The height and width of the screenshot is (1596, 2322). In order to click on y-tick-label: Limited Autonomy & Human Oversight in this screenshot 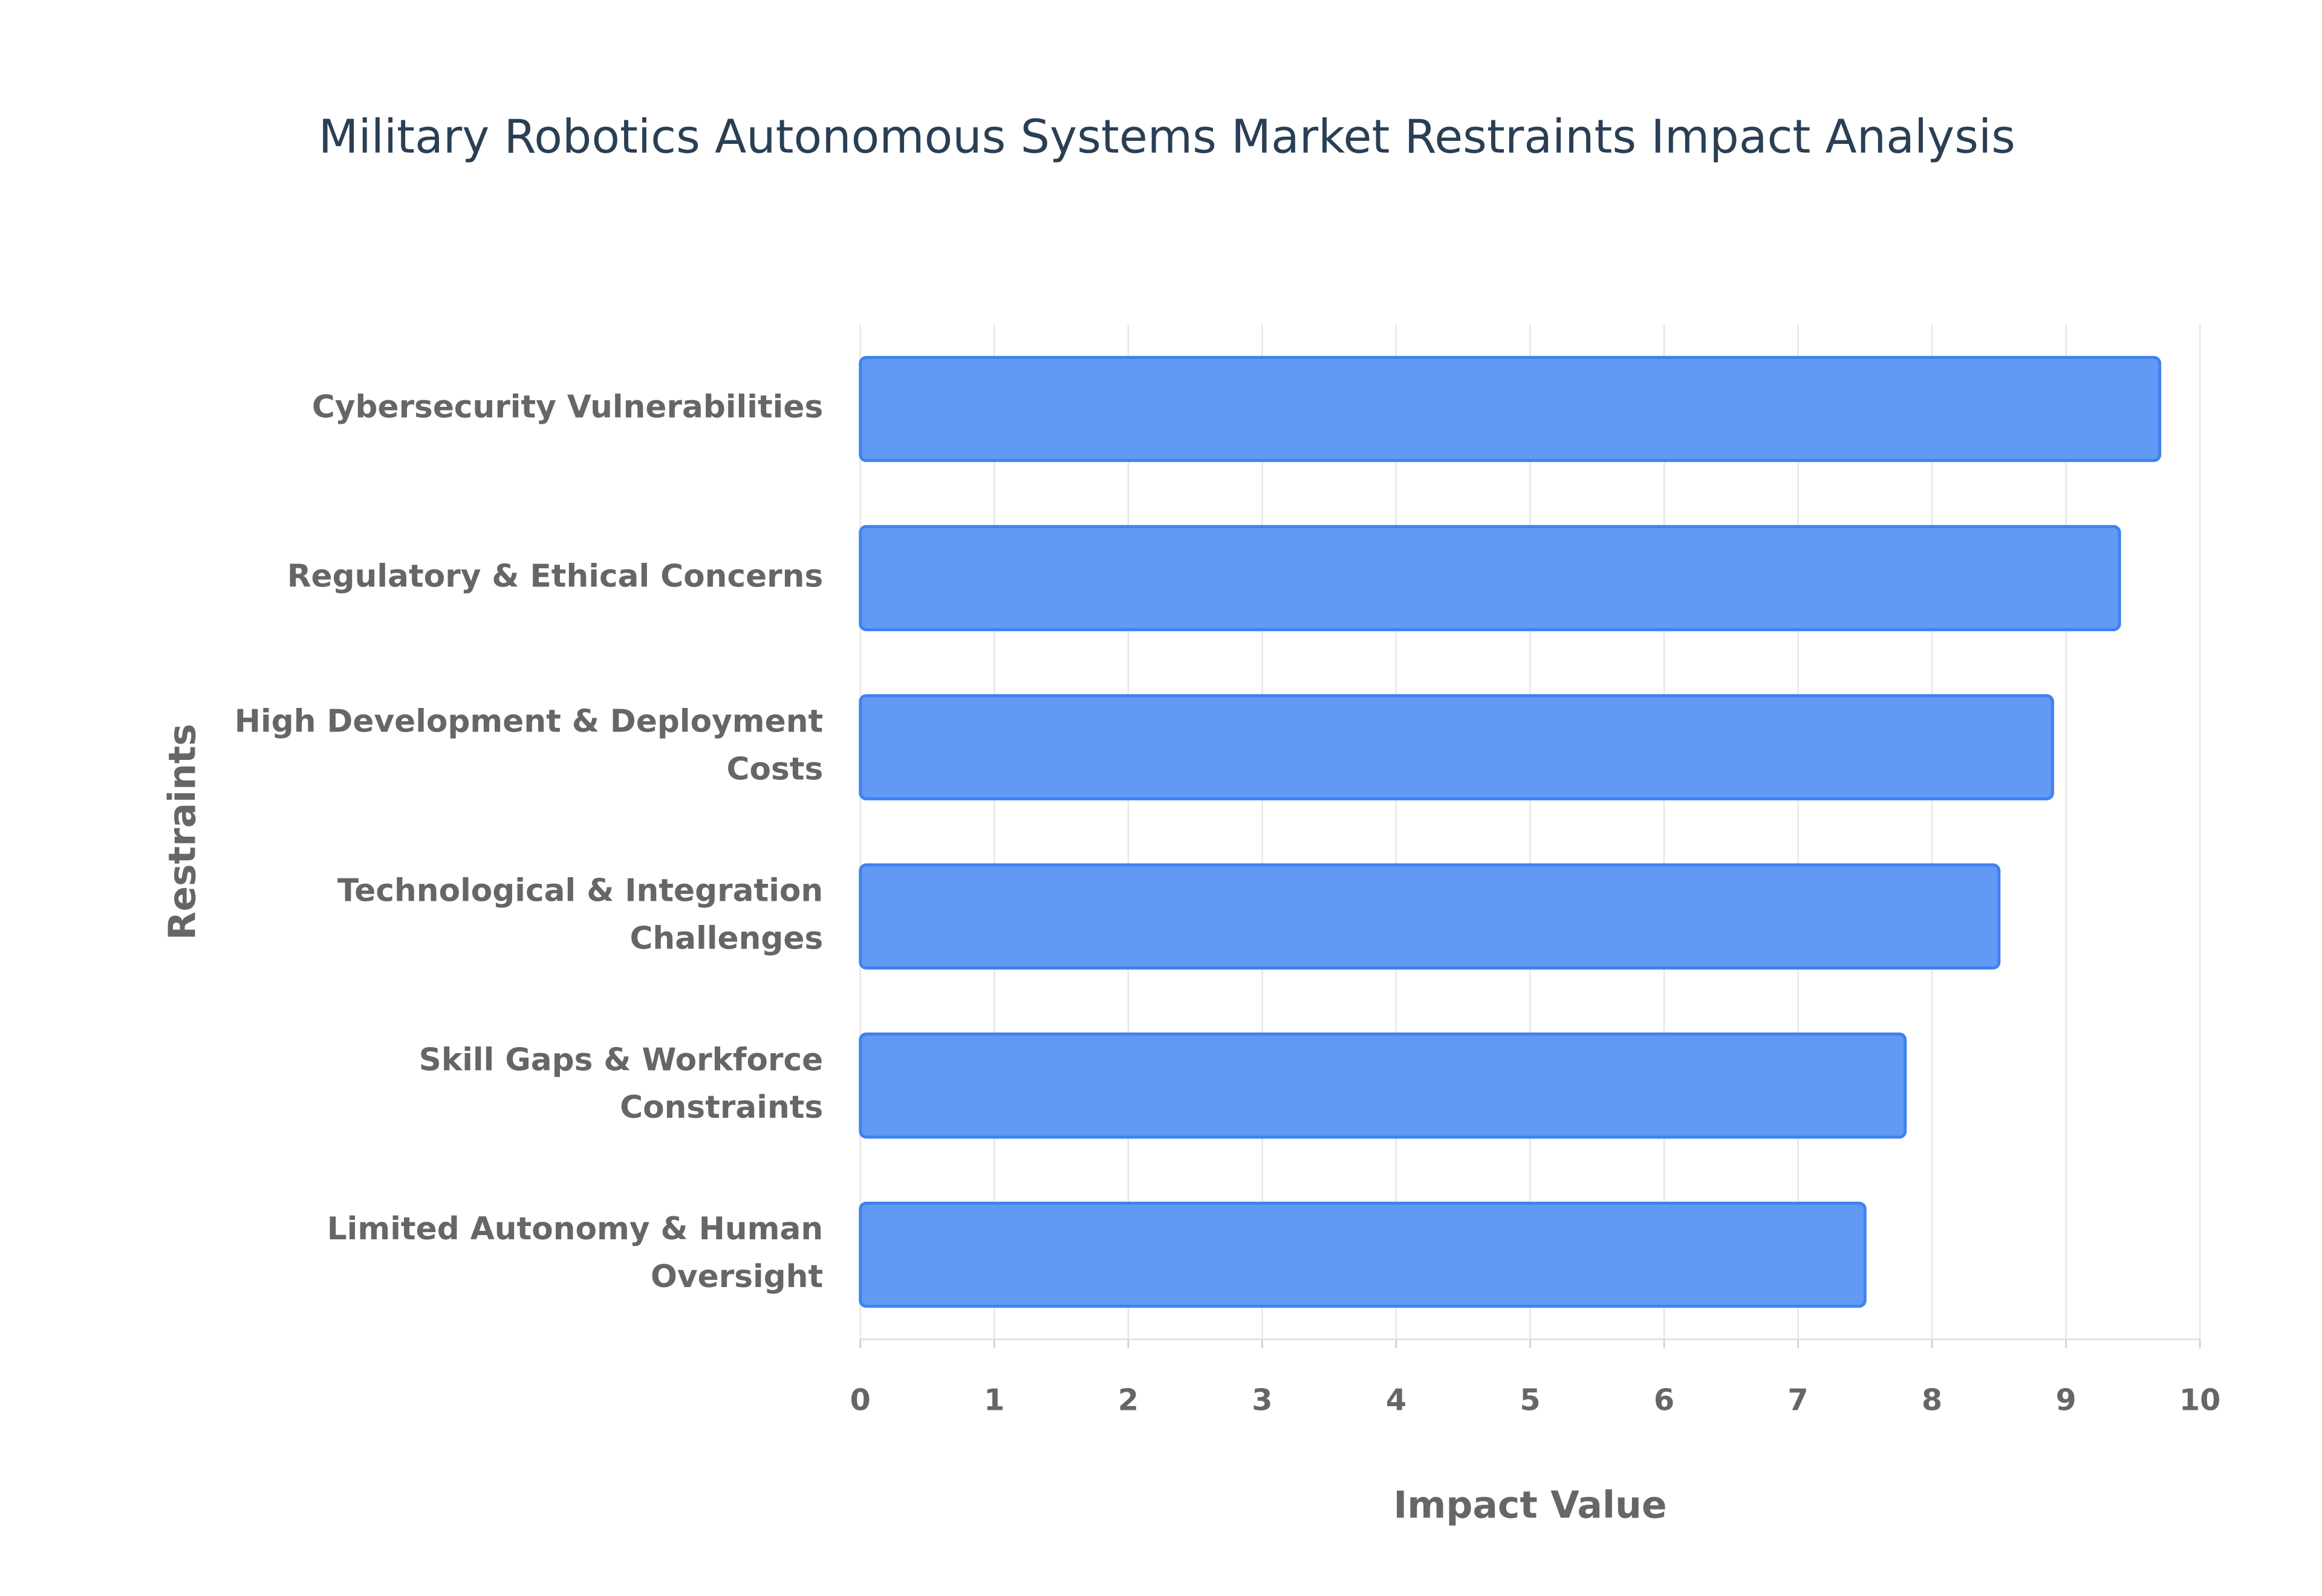, I will do `click(575, 1253)`.